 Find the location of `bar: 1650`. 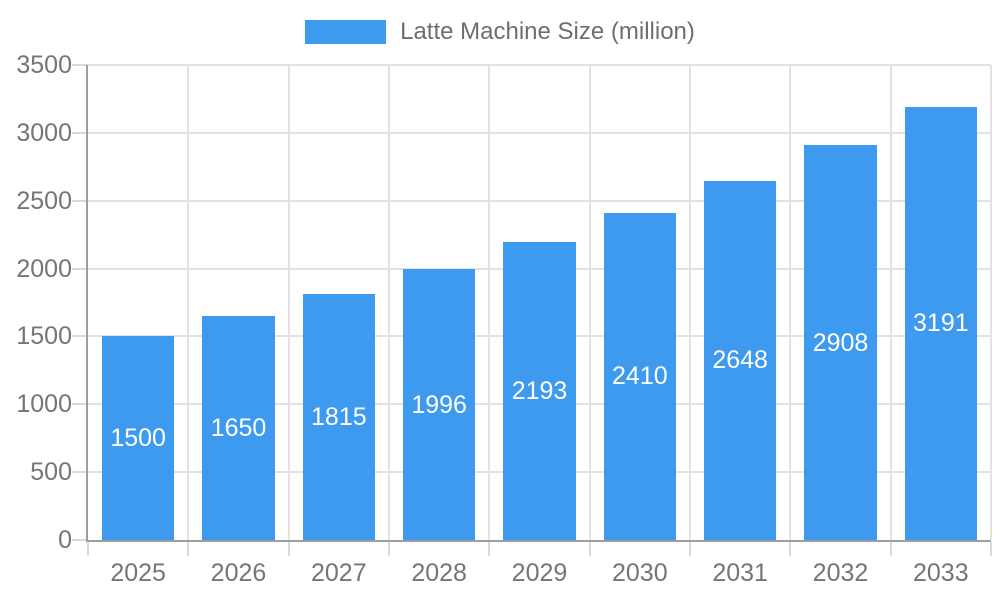

bar: 1650 is located at coordinates (238, 428).